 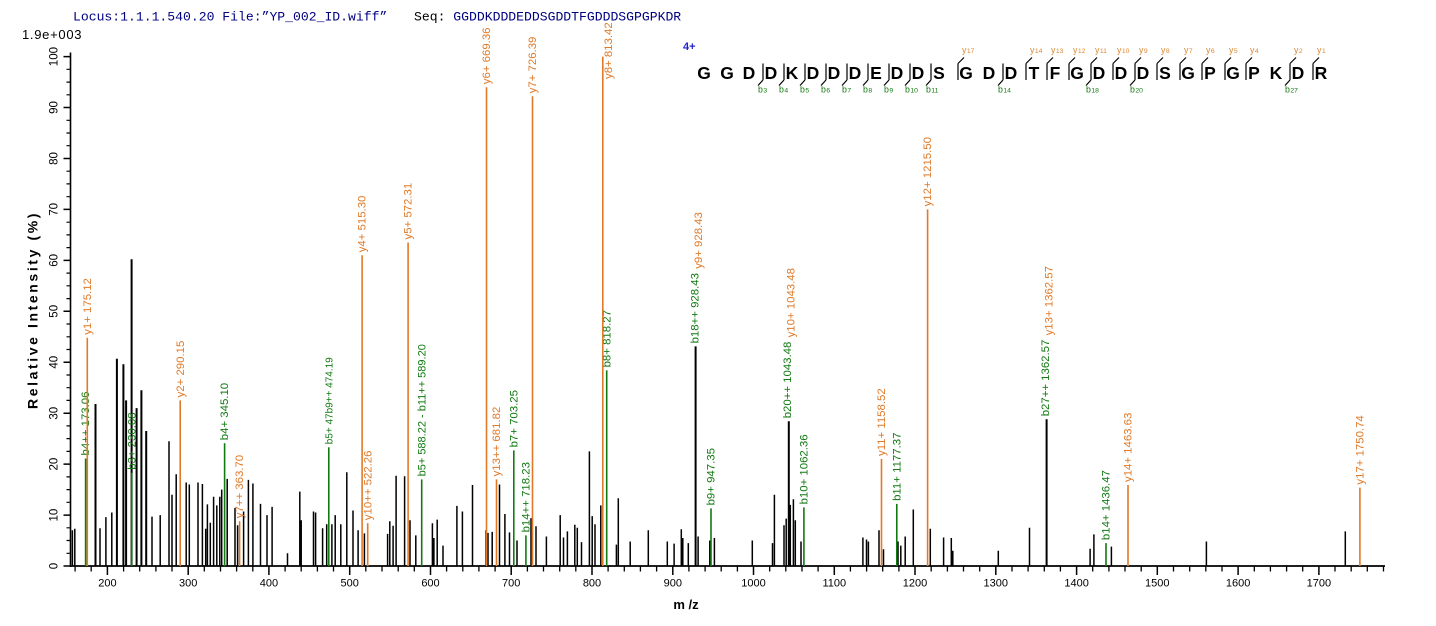 I want to click on svg-text: y4+ 515.30, so click(x=363, y=224).